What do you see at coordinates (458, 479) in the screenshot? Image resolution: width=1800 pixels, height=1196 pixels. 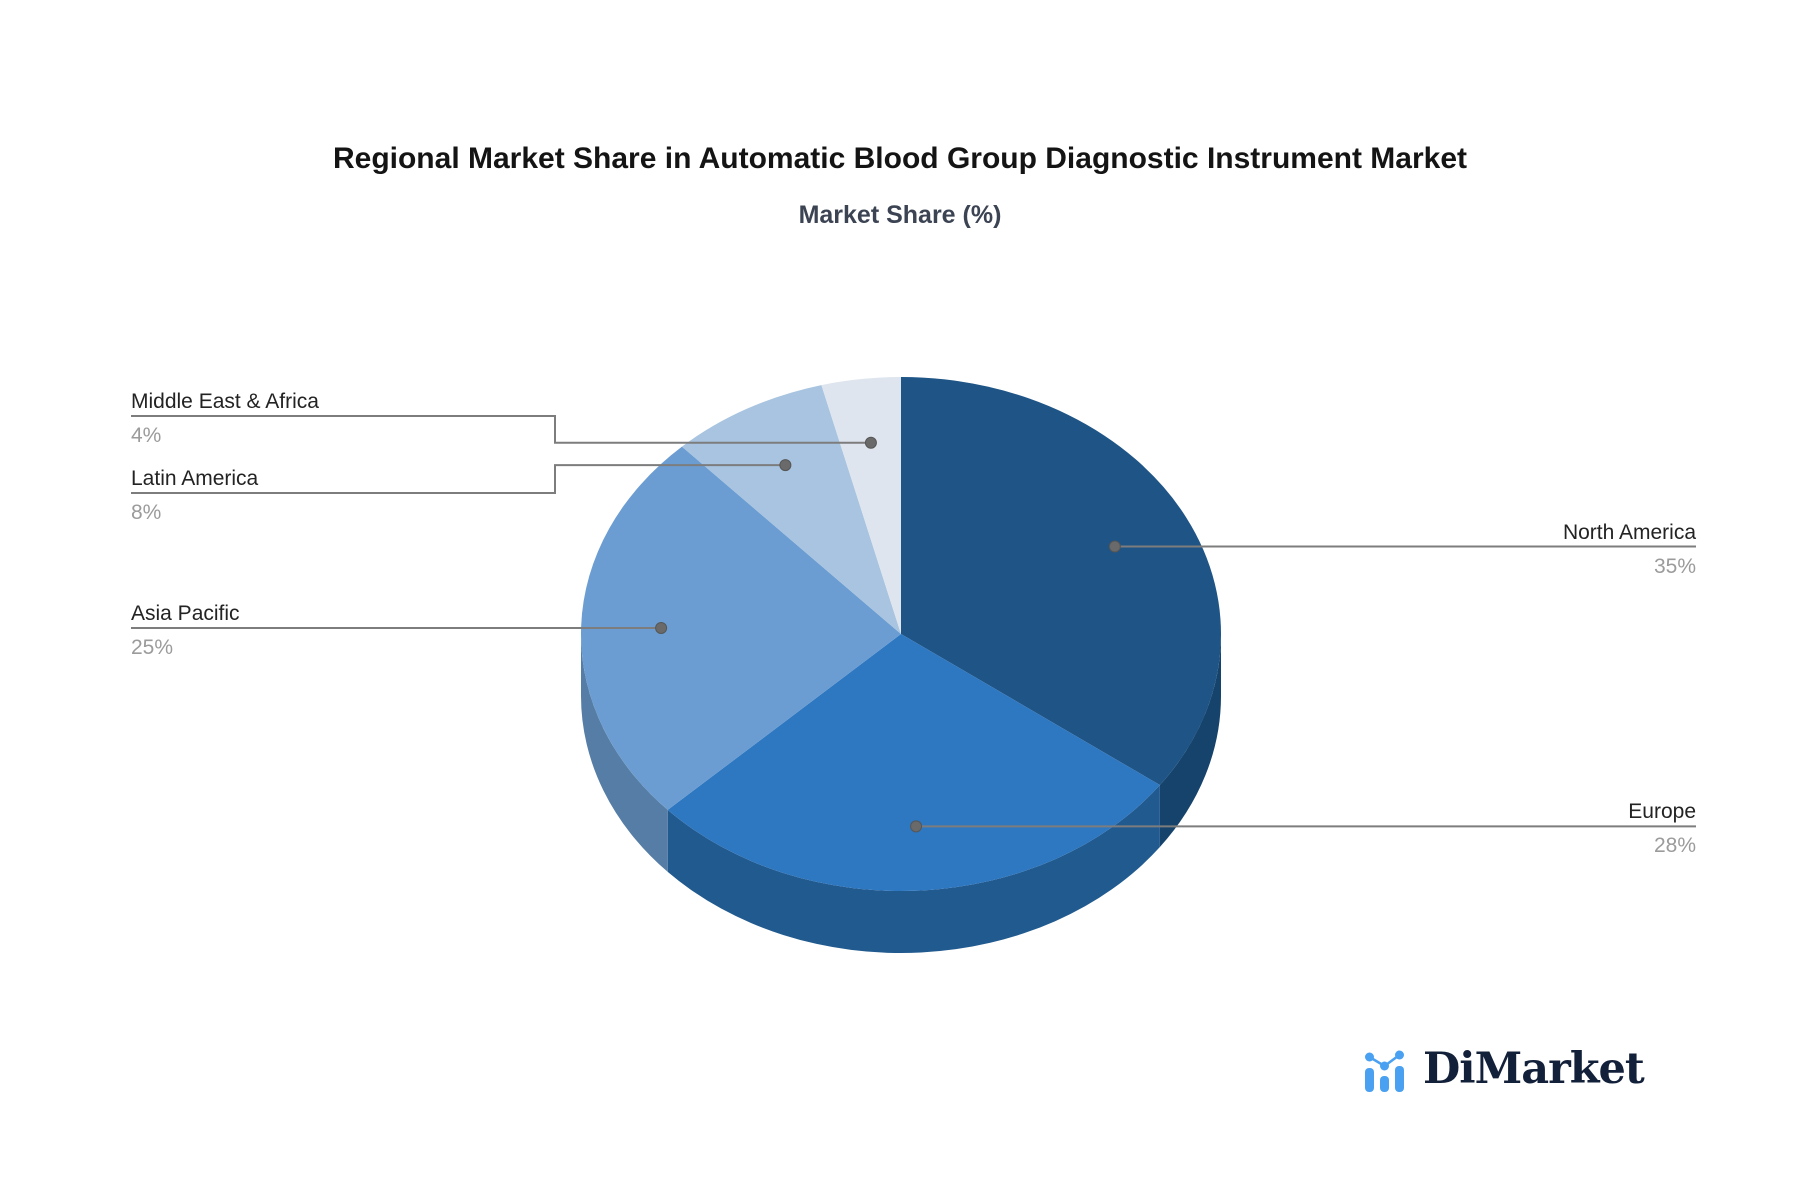 I see `leader-line-latin-america` at bounding box center [458, 479].